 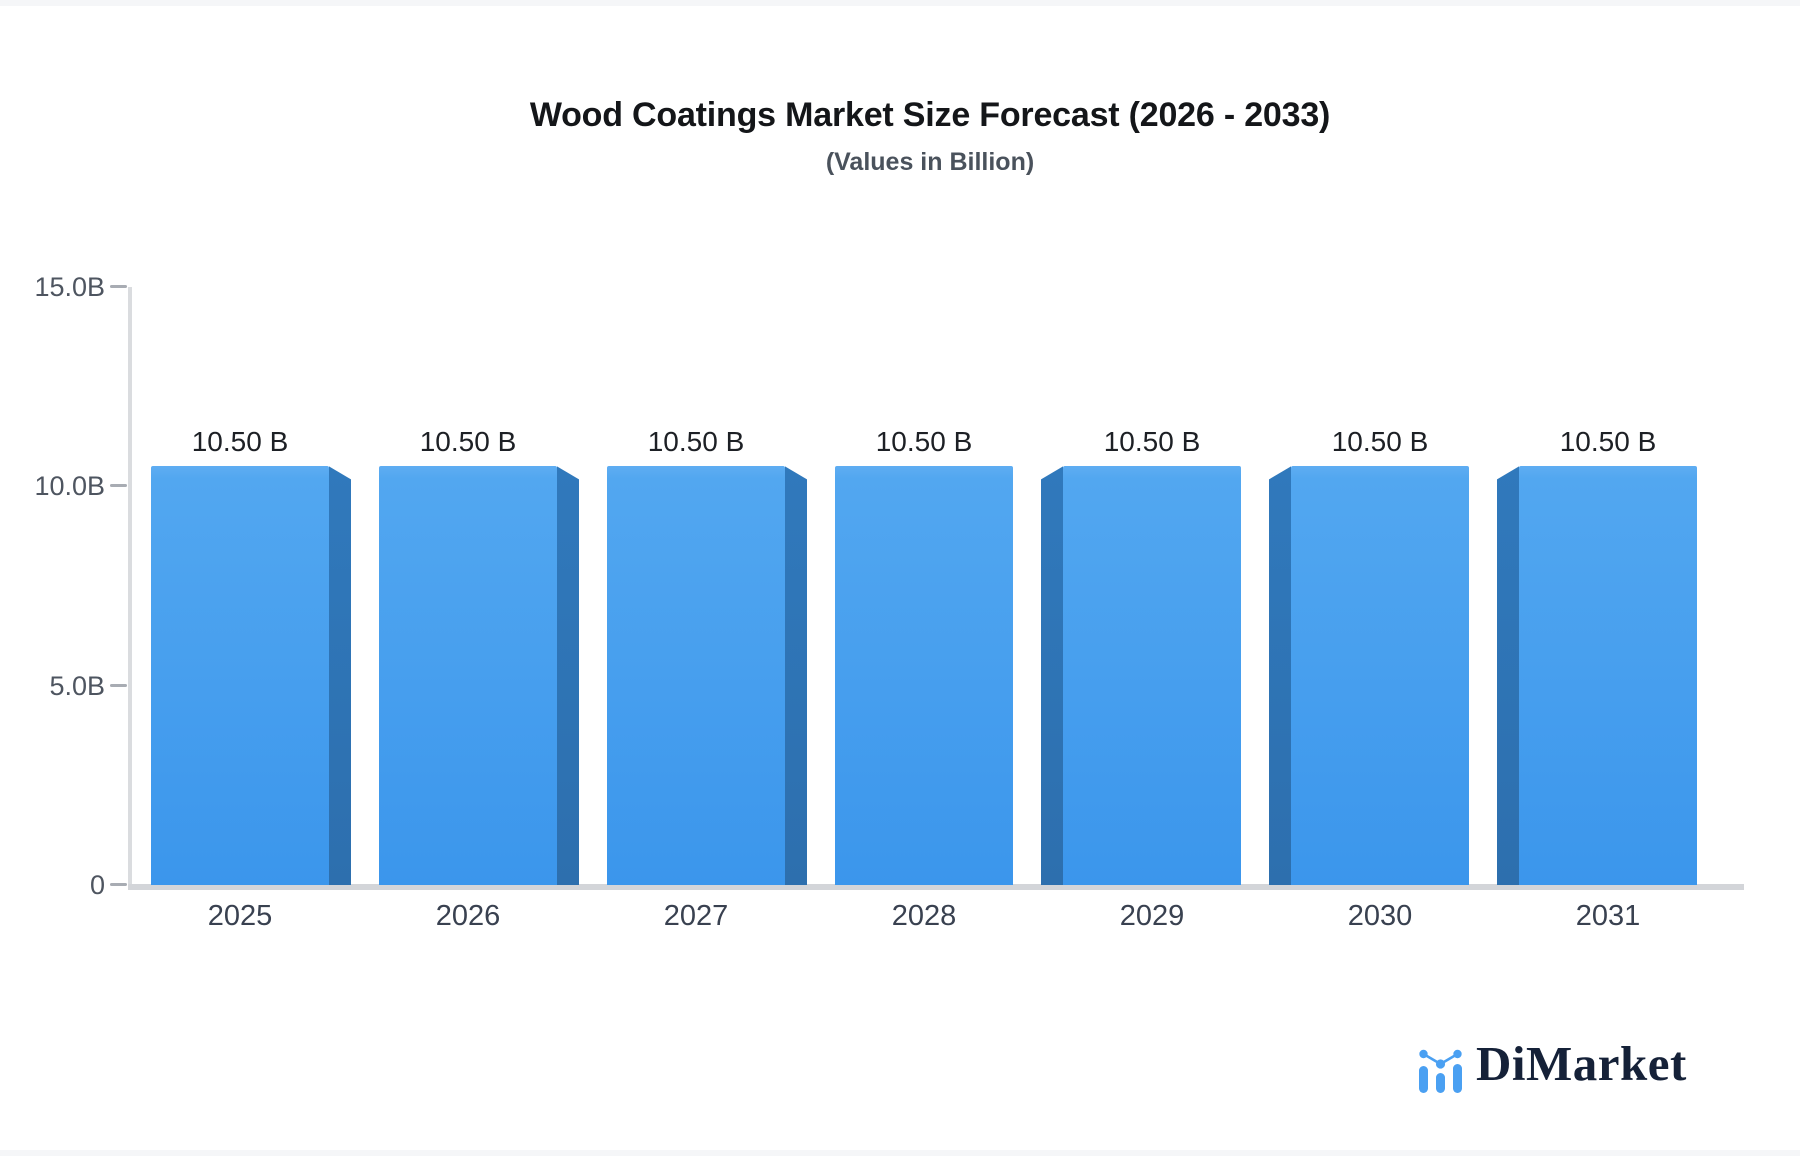 I want to click on y-tick-label: 15.0B, so click(x=69, y=287).